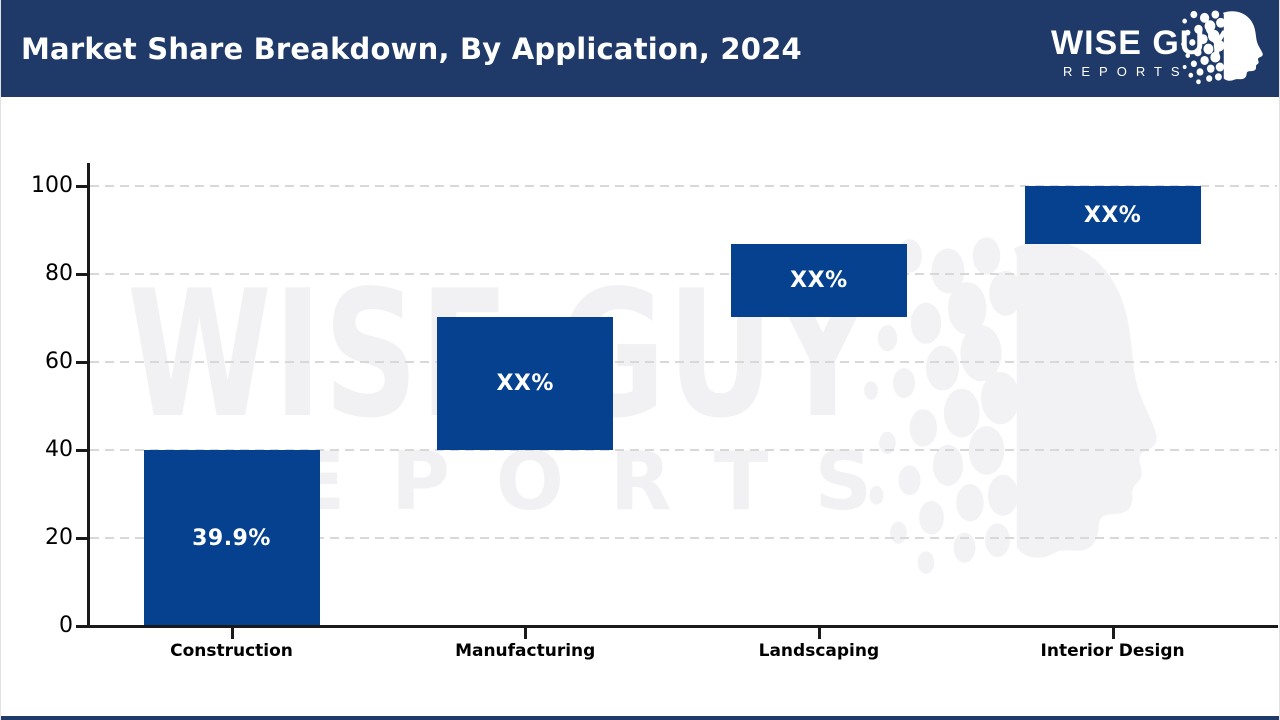  What do you see at coordinates (525, 651) in the screenshot?
I see `x-axis-label-manufacturing: Manufacturing` at bounding box center [525, 651].